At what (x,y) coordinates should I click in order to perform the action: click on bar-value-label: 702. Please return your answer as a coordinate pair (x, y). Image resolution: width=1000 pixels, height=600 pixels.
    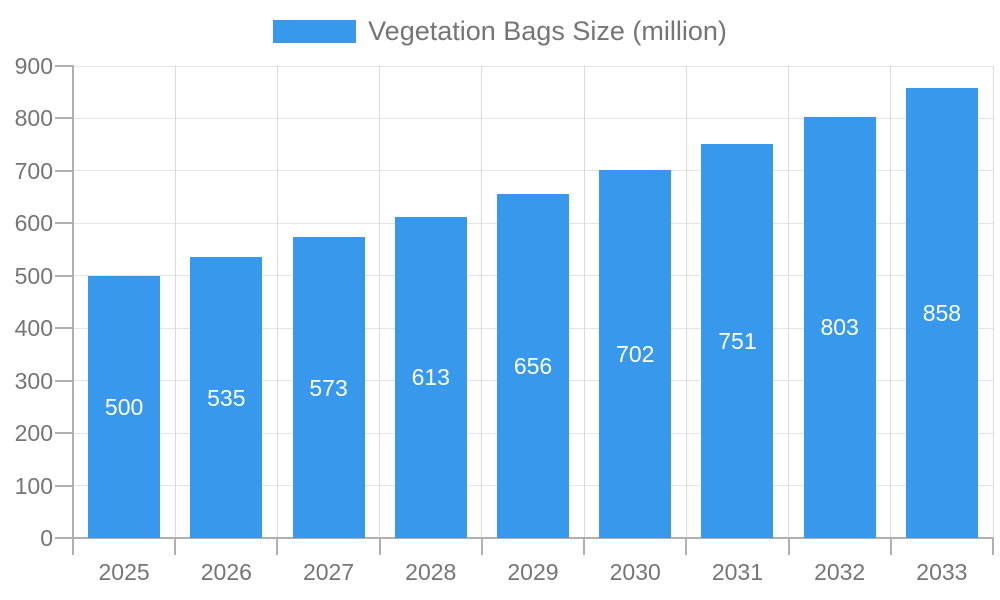
    Looking at the image, I should click on (635, 353).